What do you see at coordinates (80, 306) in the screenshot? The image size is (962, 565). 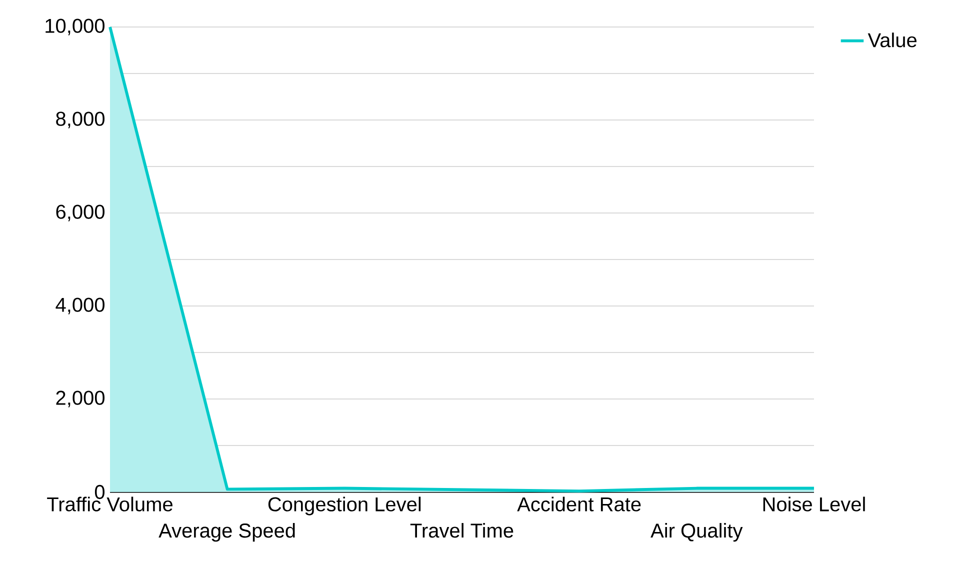 I see `y-tick-label: 4,000` at bounding box center [80, 306].